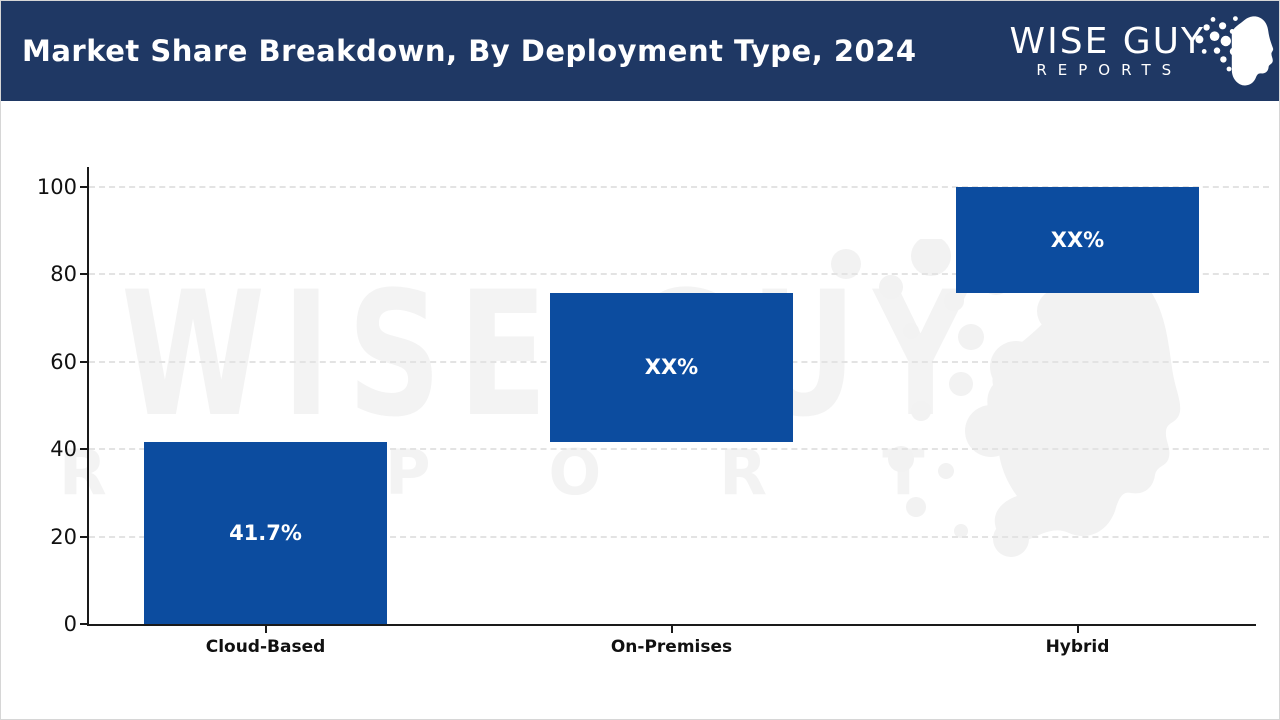  I want to click on y-tick-label: 60, so click(63, 361).